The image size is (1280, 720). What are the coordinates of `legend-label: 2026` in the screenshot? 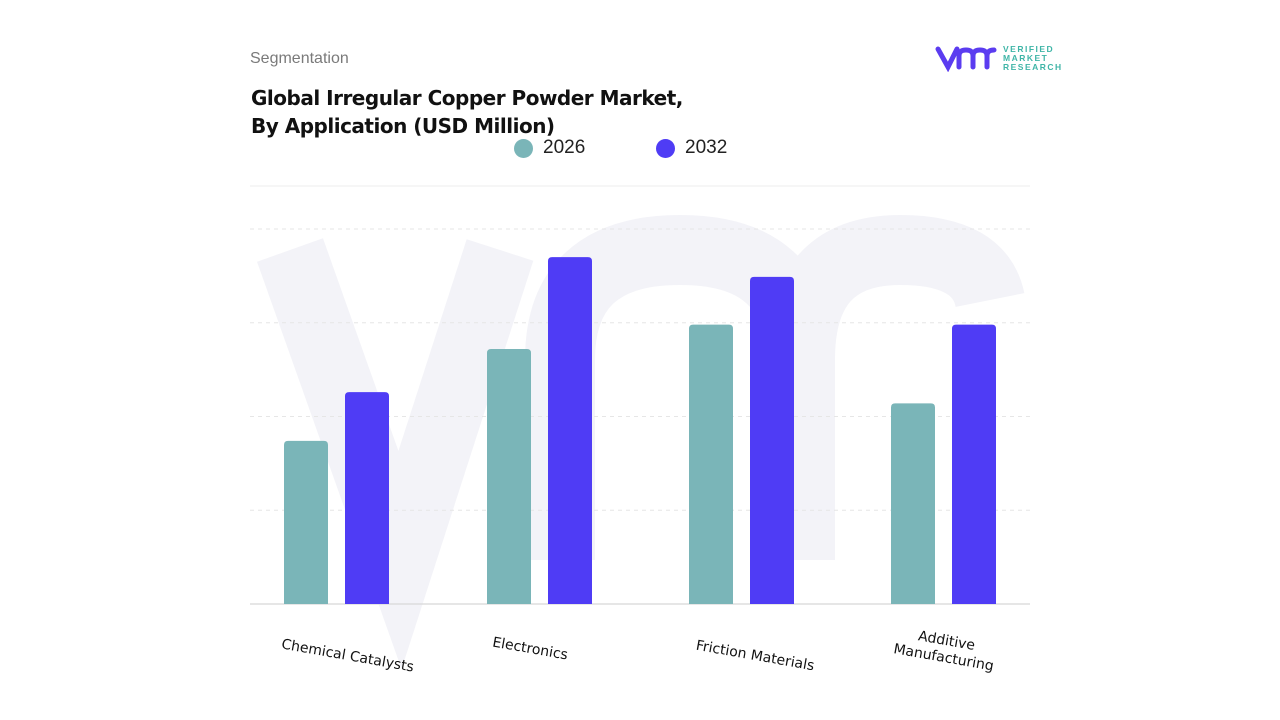 It's located at (564, 147).